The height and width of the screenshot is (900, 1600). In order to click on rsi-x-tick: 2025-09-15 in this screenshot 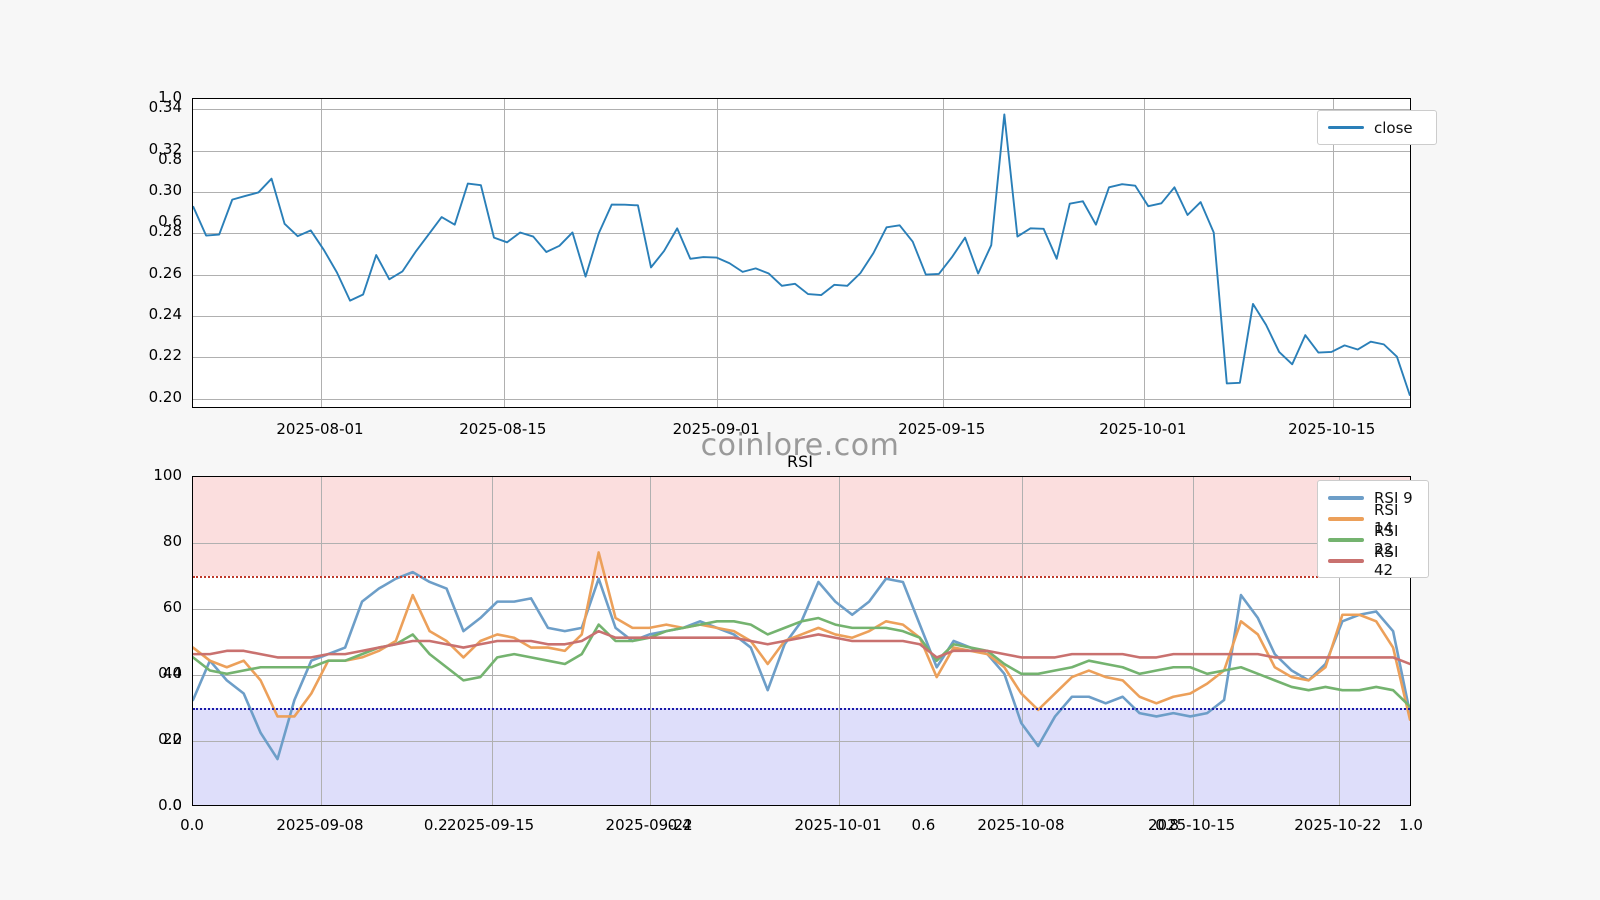, I will do `click(491, 825)`.